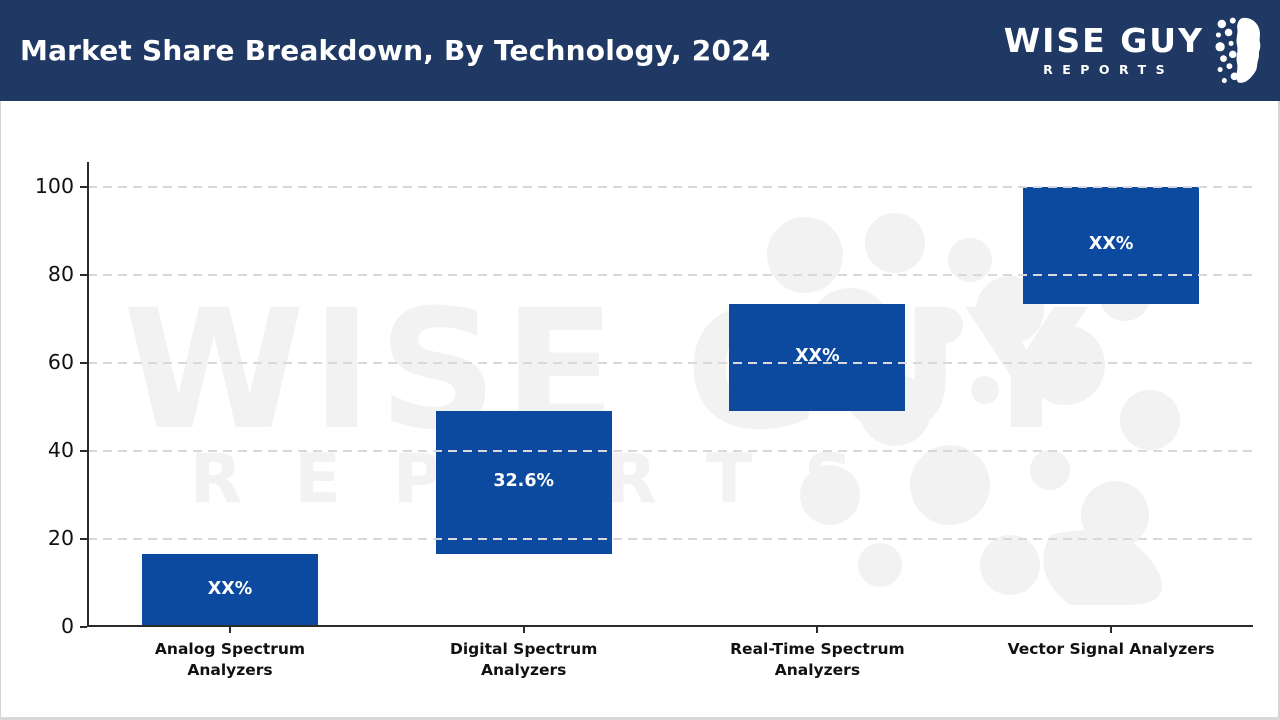 The width and height of the screenshot is (1280, 720). I want to click on wordmark-line1: WISE GUY, so click(1103, 41).